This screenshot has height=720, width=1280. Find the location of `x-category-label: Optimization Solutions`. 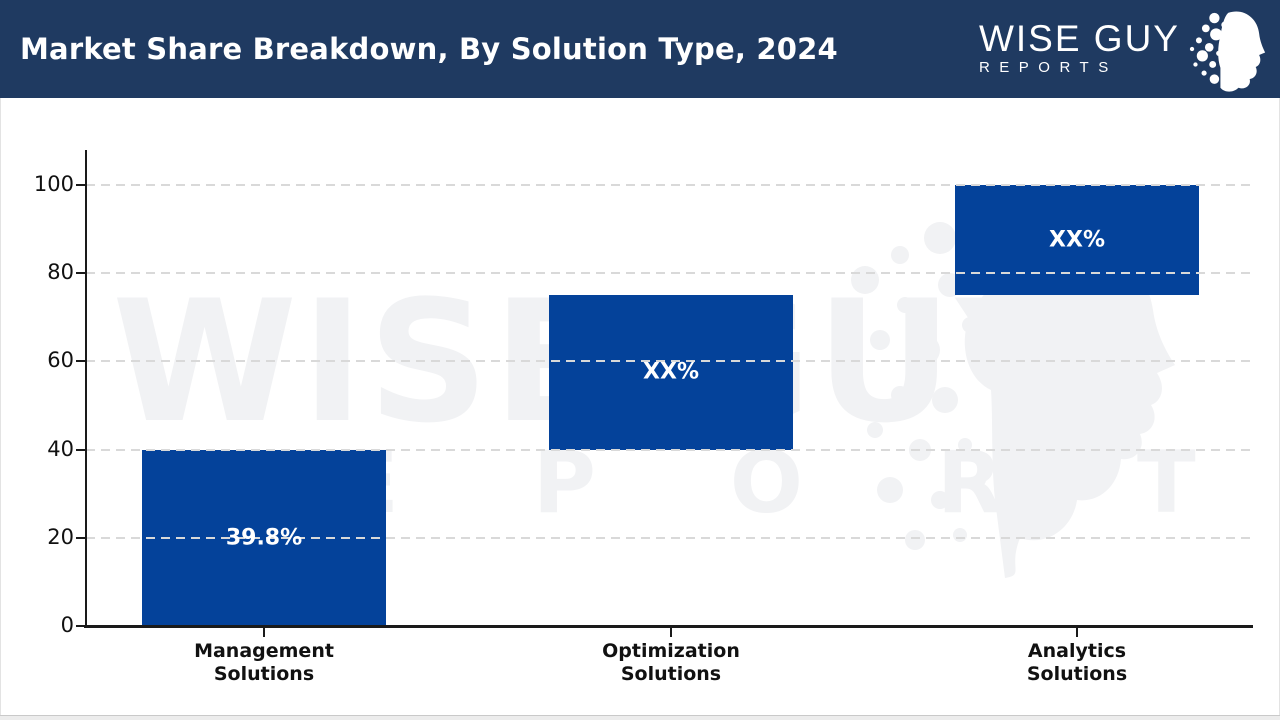

x-category-label: Optimization Solutions is located at coordinates (671, 662).